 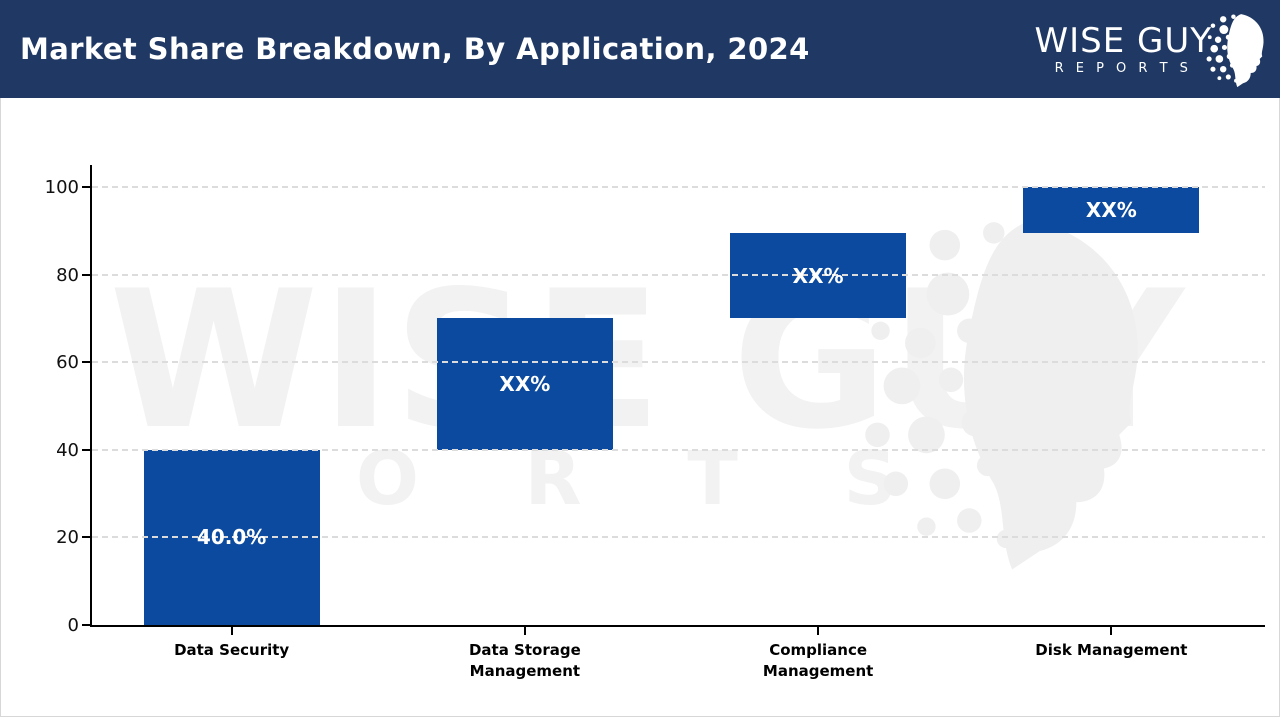 What do you see at coordinates (1123, 68) in the screenshot?
I see `logo-reports-text: R E P O R T S` at bounding box center [1123, 68].